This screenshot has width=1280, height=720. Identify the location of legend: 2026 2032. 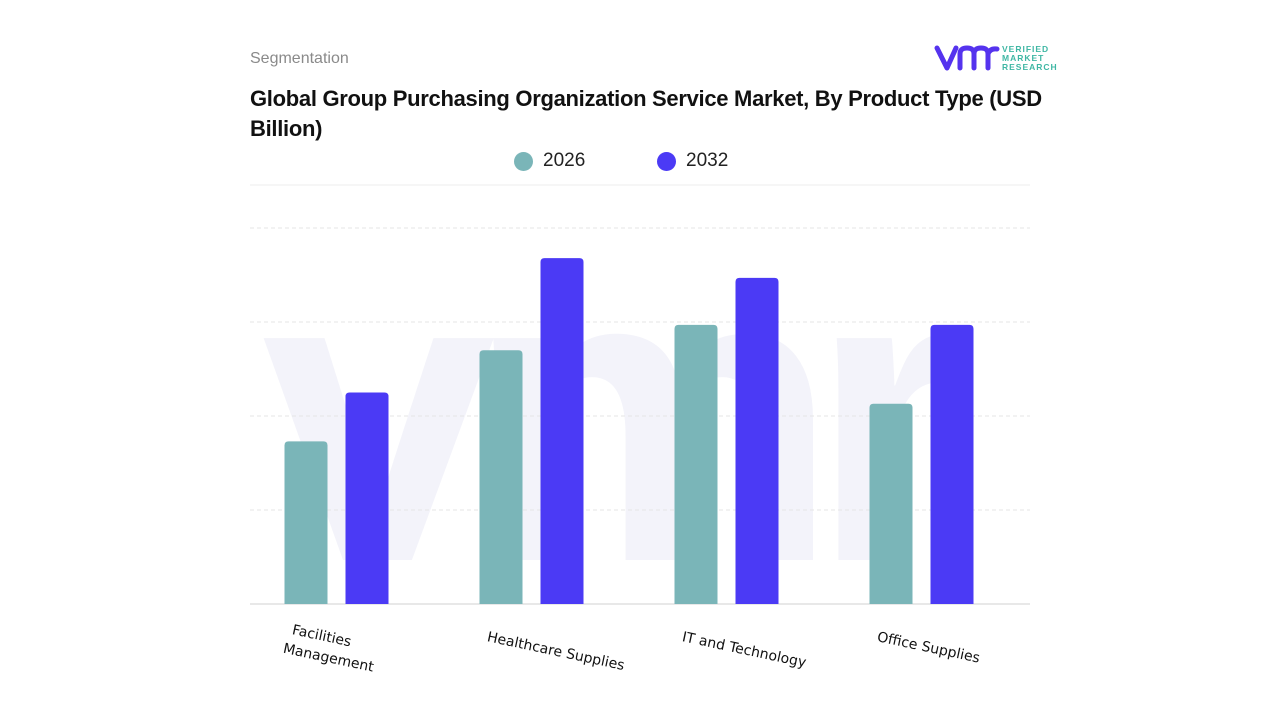
(640, 162).